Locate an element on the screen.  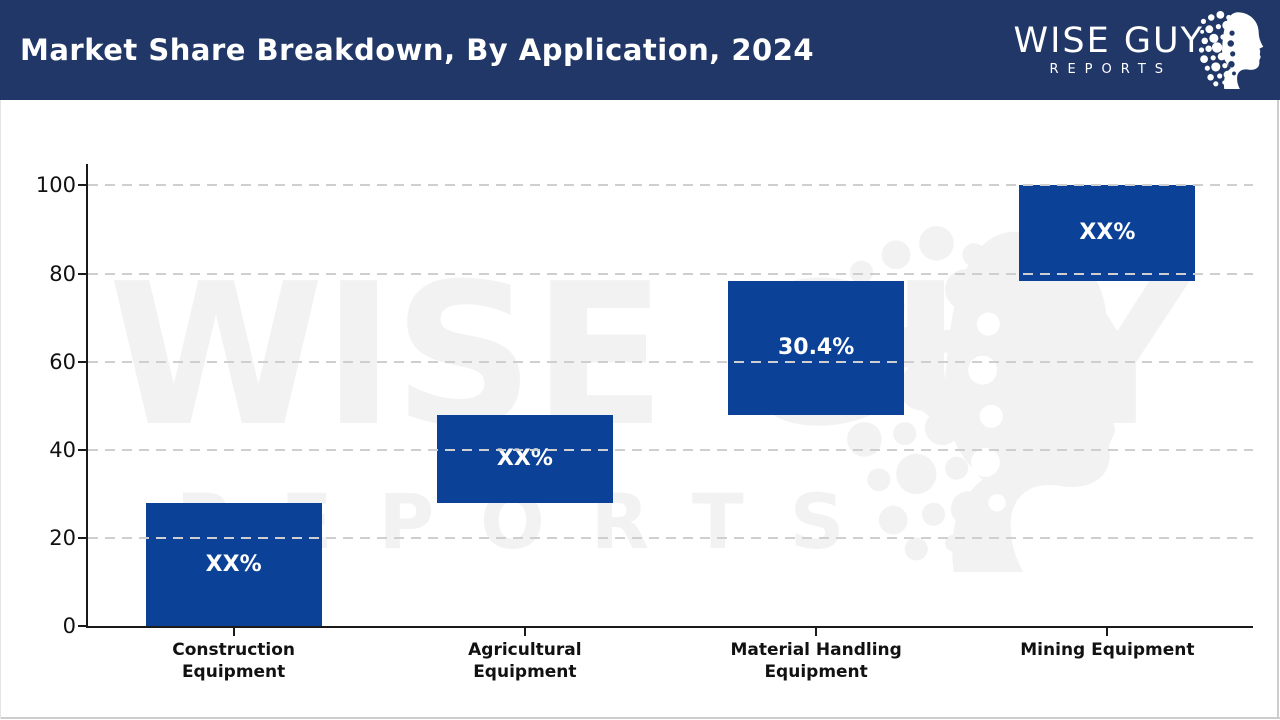
x-category-label-line: Material Handling is located at coordinates (816, 650).